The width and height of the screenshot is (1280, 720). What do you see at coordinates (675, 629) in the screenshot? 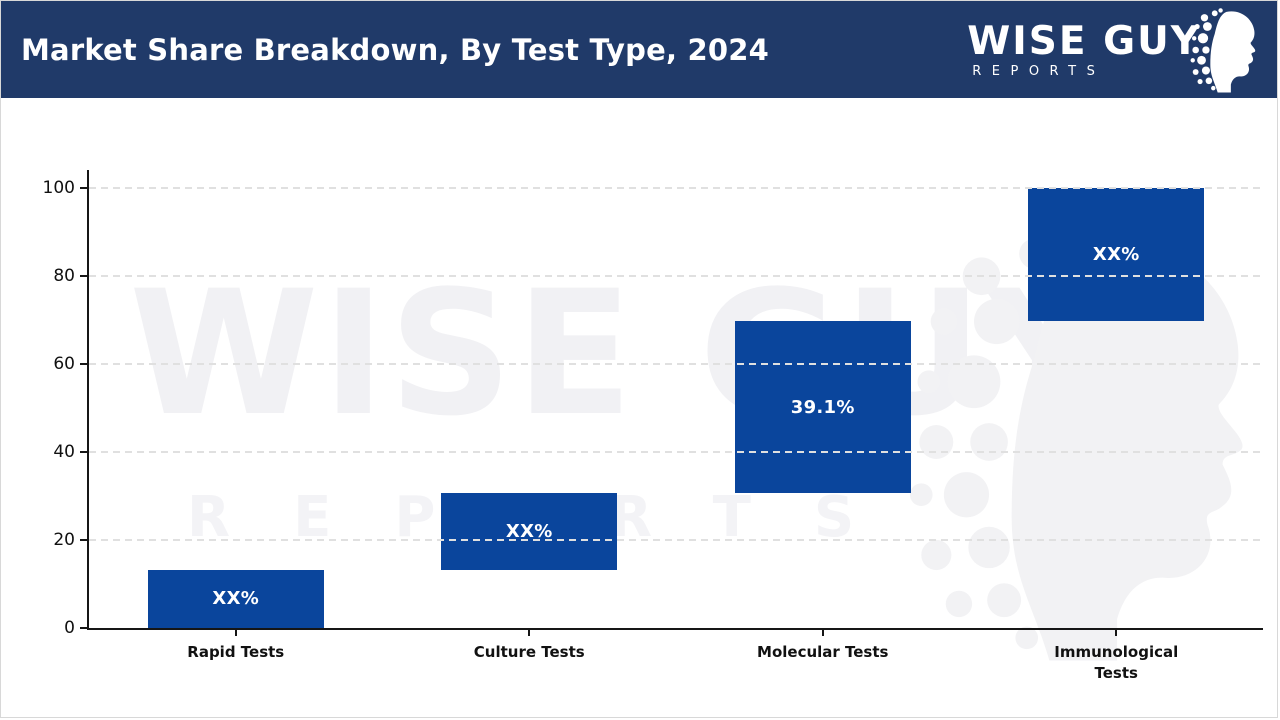
I see `x-axis` at bounding box center [675, 629].